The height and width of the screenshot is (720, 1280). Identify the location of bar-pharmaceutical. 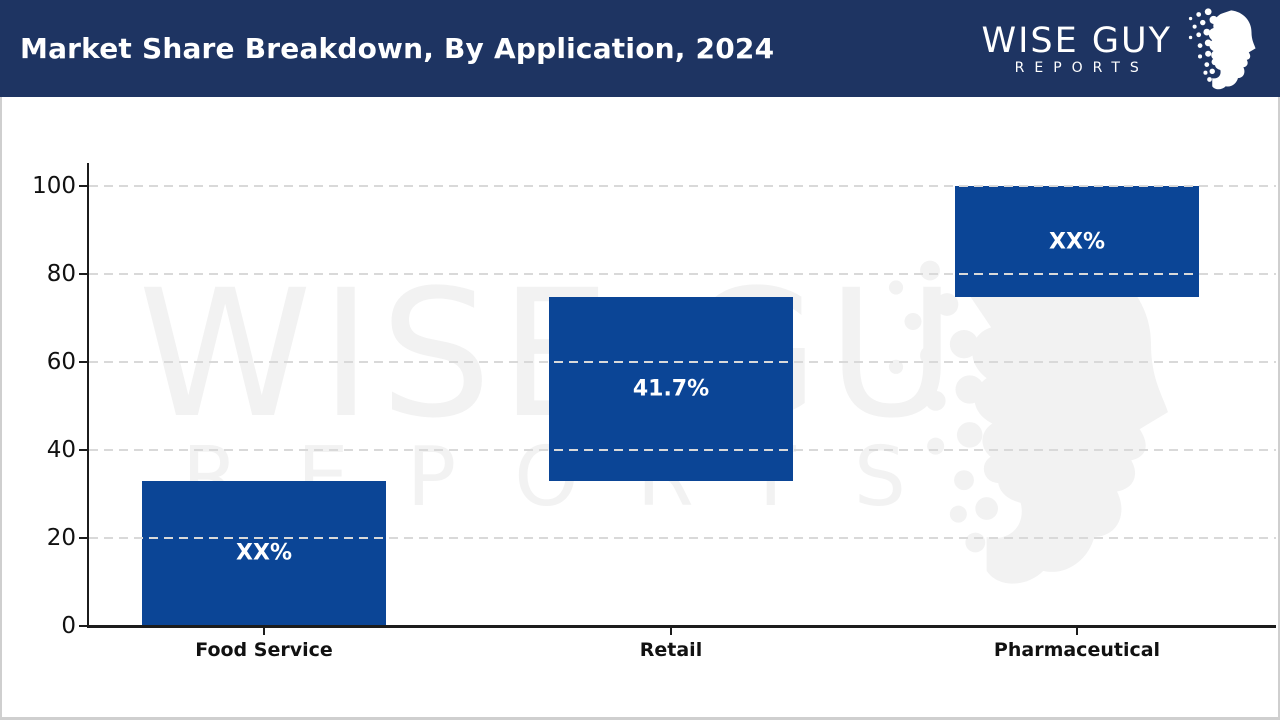
(1077, 242).